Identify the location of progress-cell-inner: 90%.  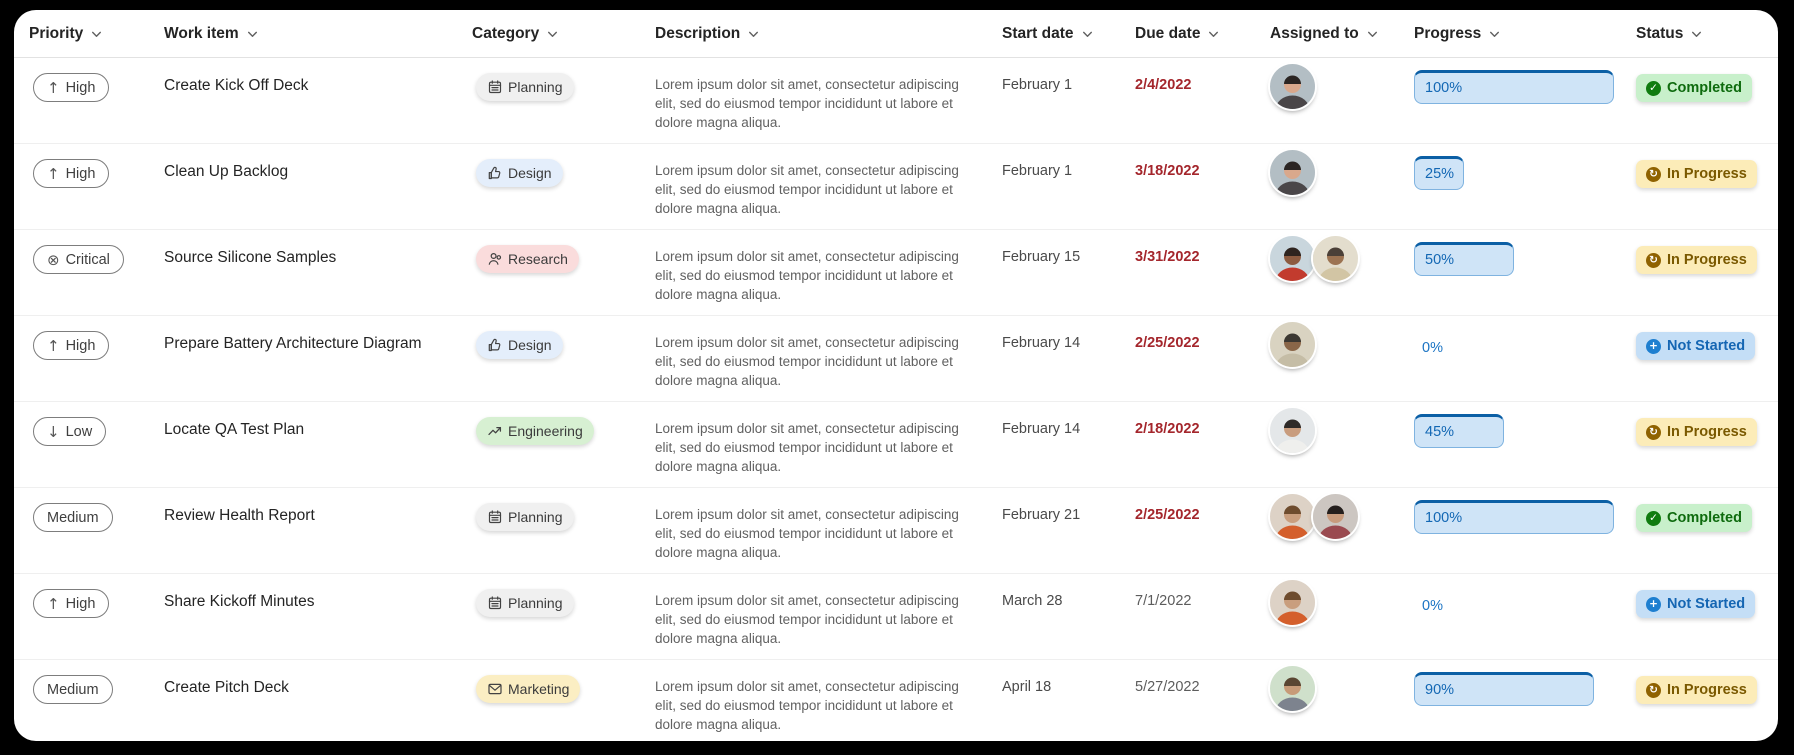
(1525, 683).